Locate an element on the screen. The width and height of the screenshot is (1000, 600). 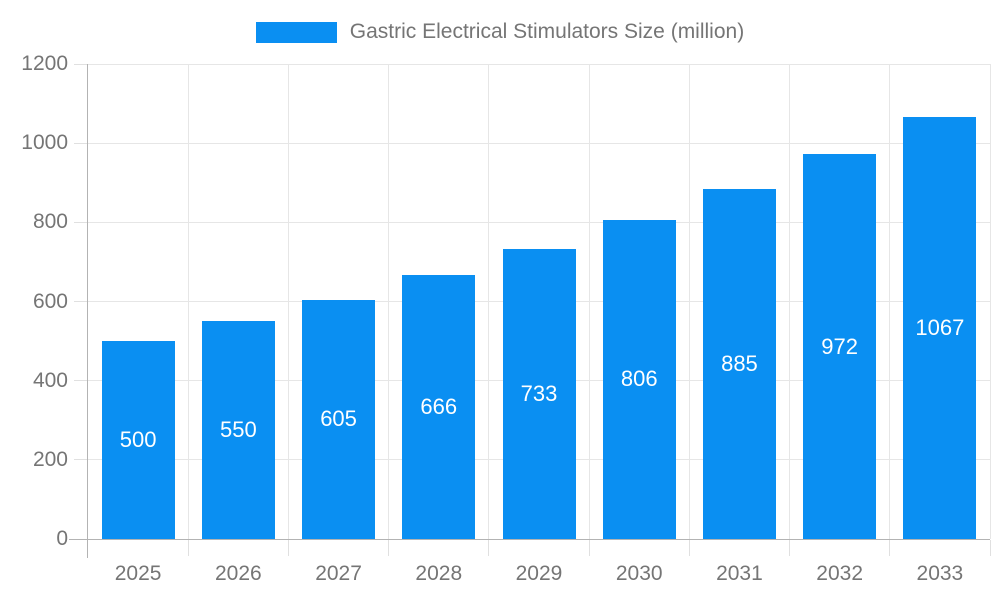
legend-swatch is located at coordinates (296, 32).